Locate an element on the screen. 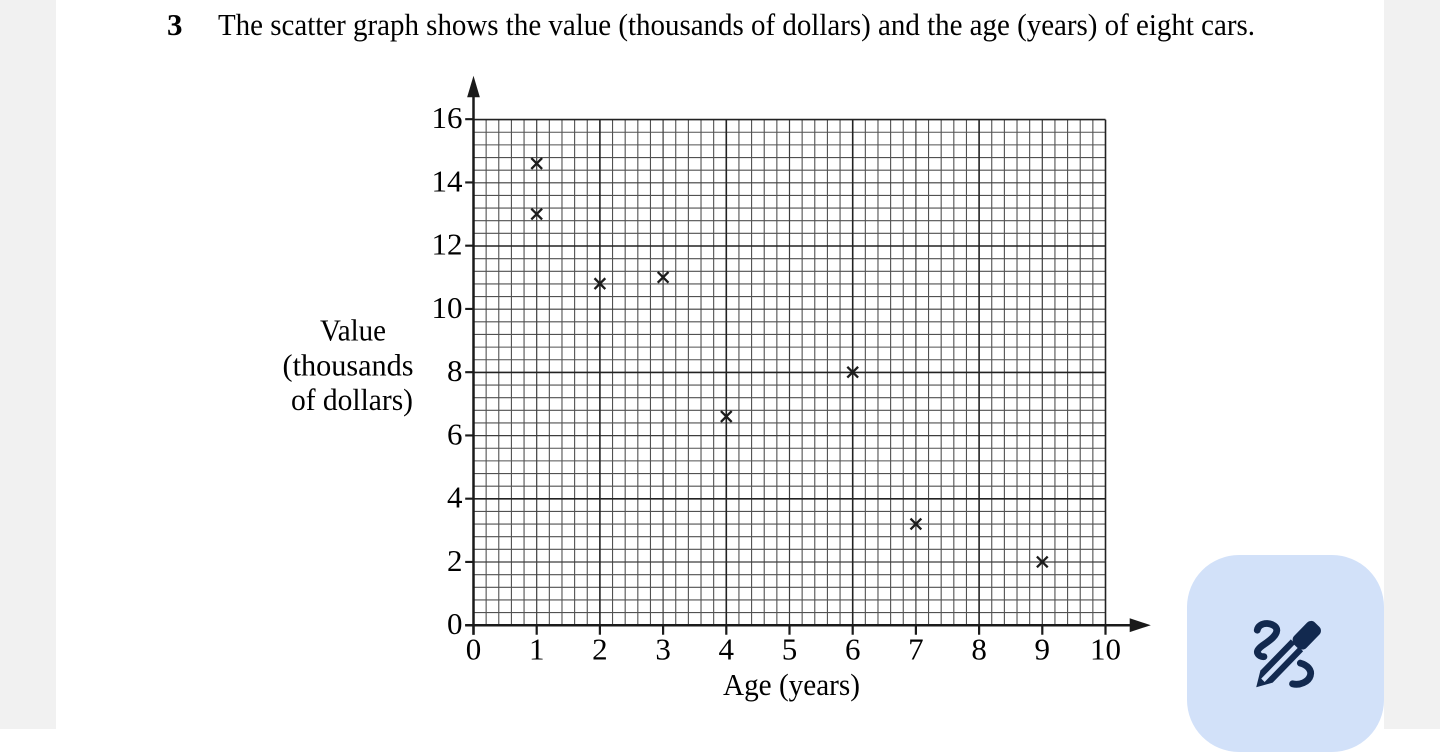 Image resolution: width=1440 pixels, height=752 pixels. svg-text: 5 is located at coordinates (790, 649).